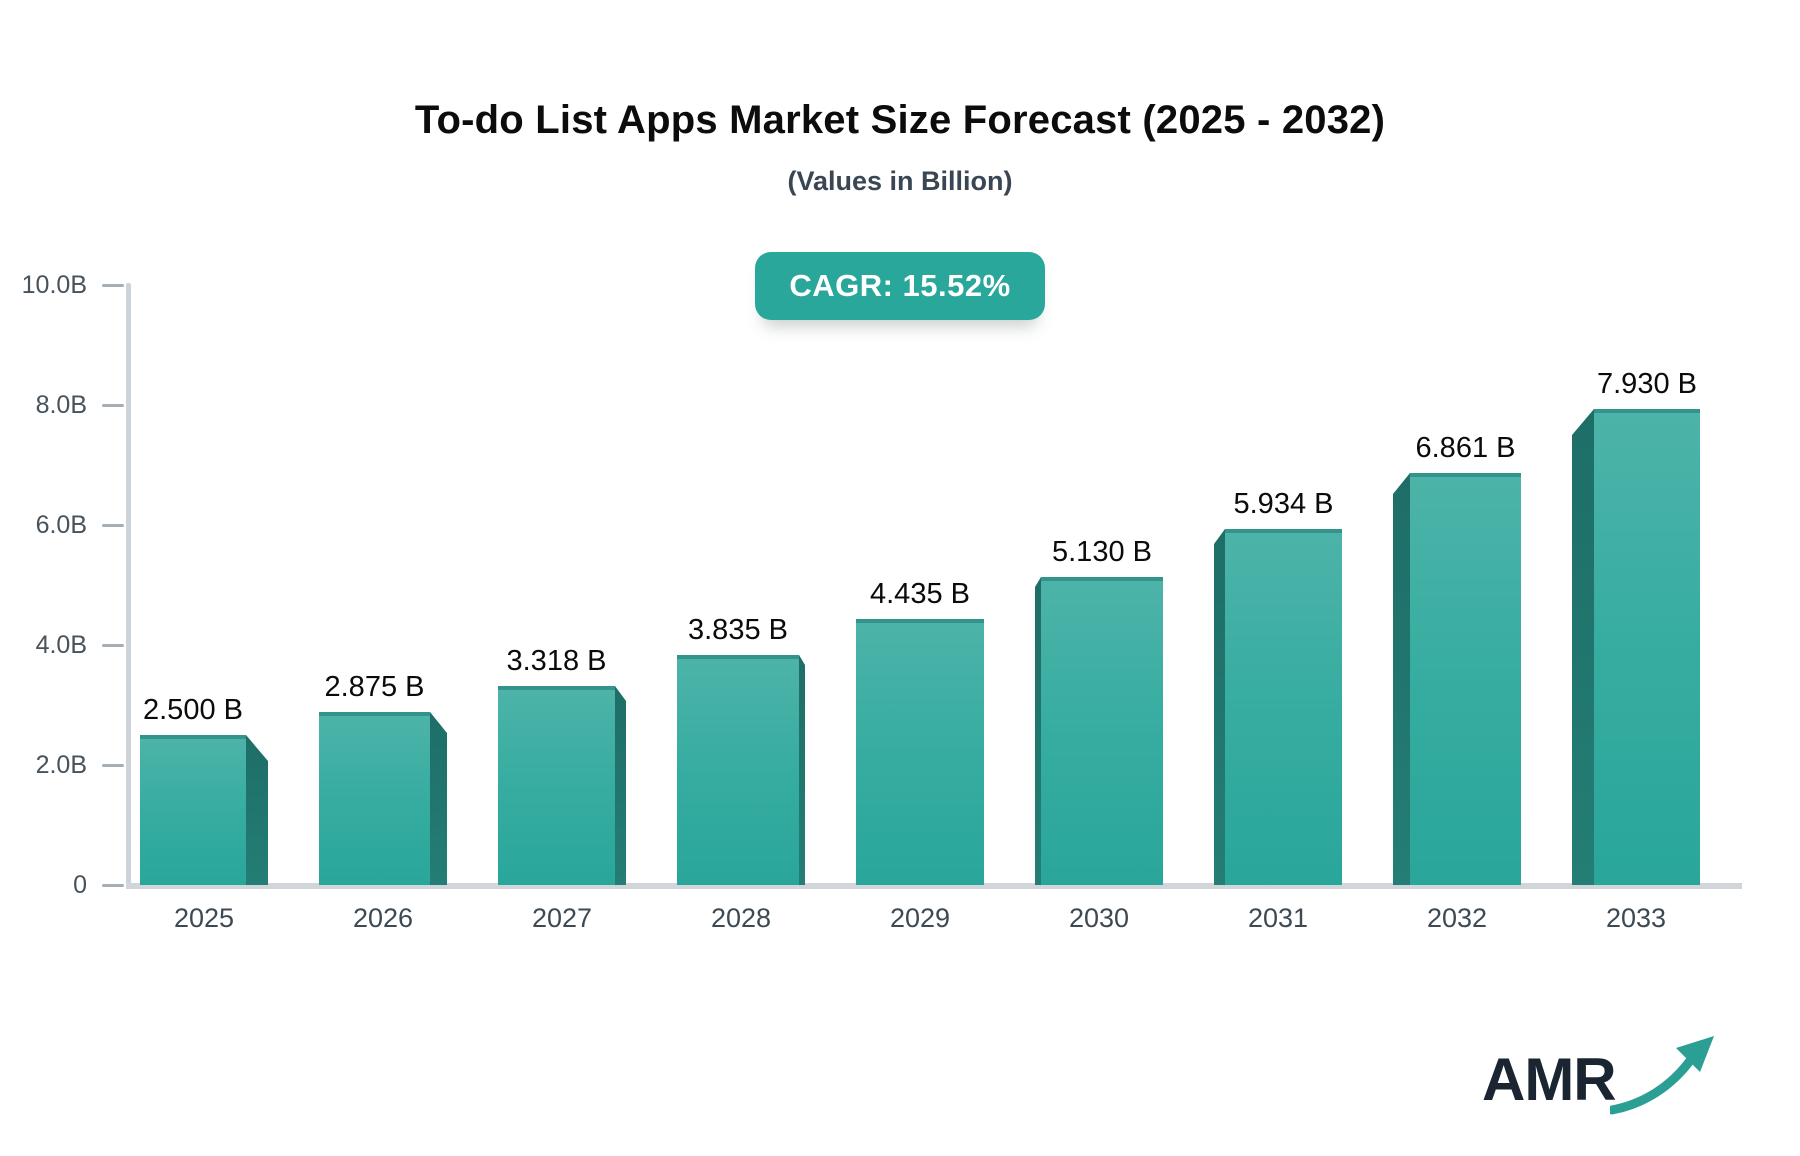 This screenshot has height=1156, width=1800. I want to click on bar-2033: 7.930 B, so click(1636, 626).